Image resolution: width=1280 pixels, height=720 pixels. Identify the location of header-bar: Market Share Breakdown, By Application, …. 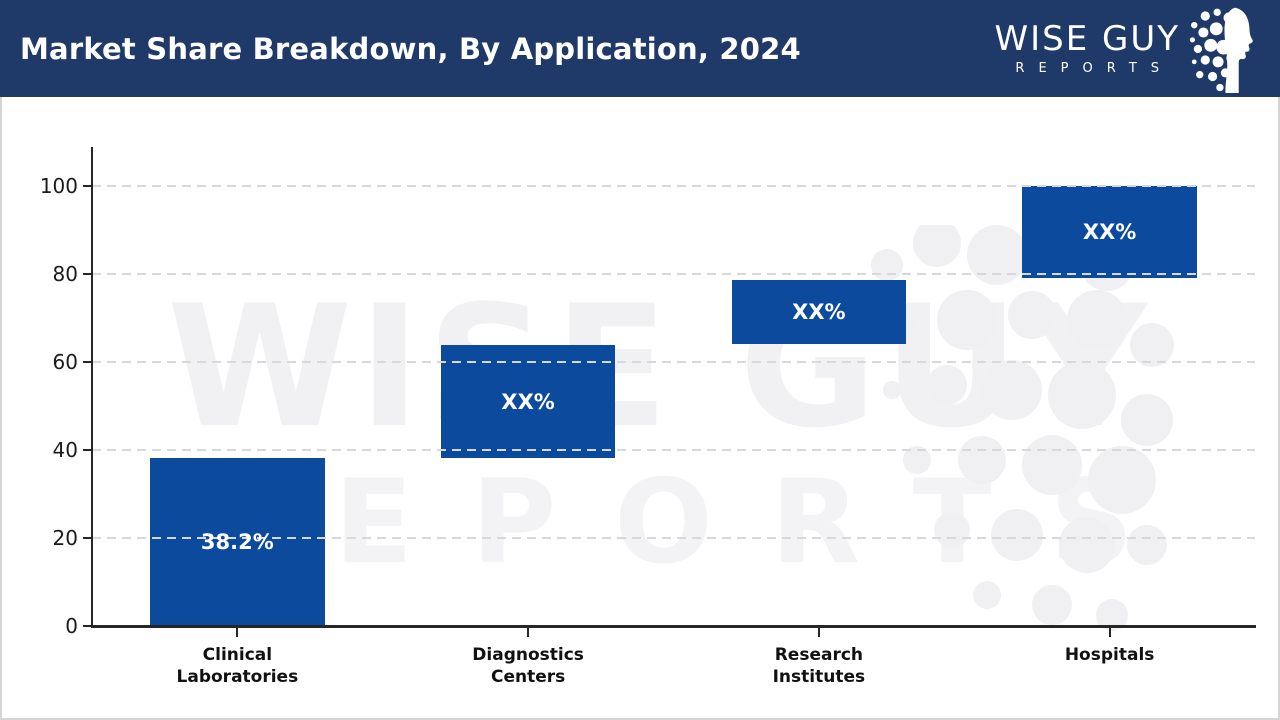
(640, 48).